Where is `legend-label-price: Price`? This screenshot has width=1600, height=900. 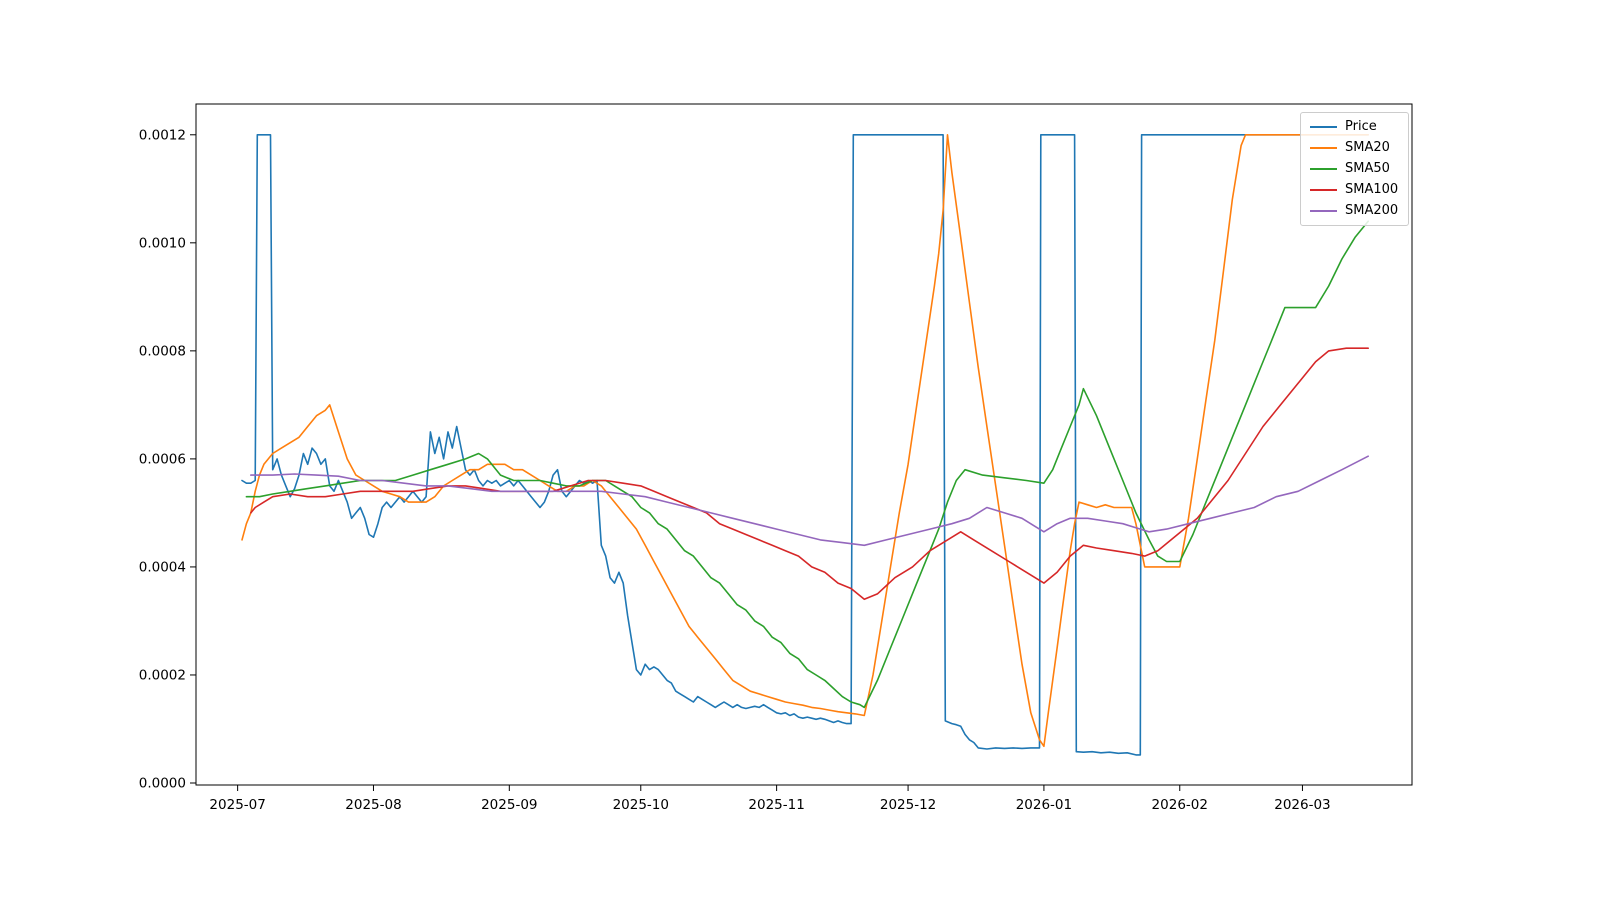 legend-label-price: Price is located at coordinates (1361, 126).